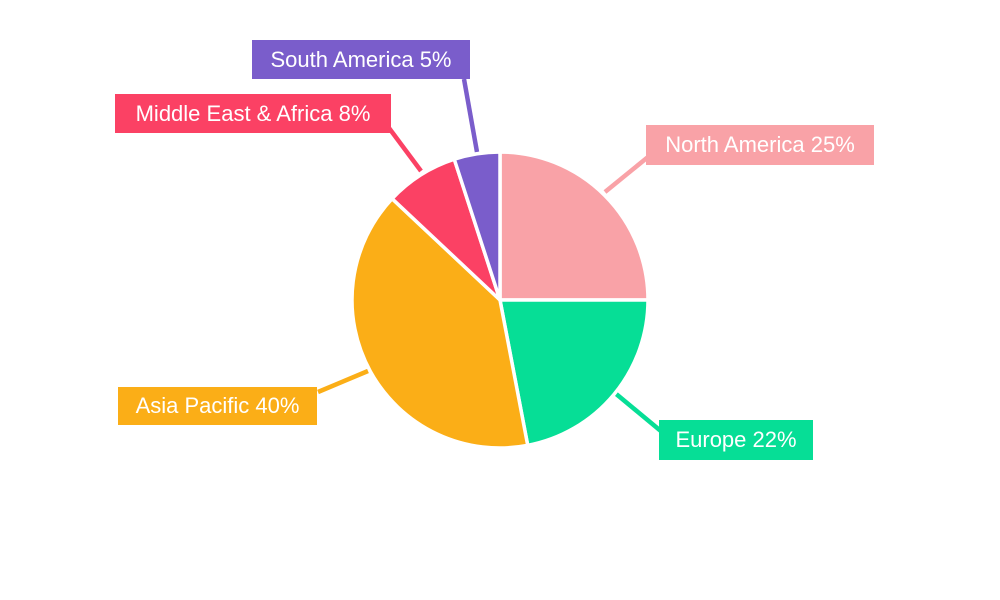 This screenshot has height=600, width=1000. I want to click on leader-line-middle-east-africa, so click(405, 149).